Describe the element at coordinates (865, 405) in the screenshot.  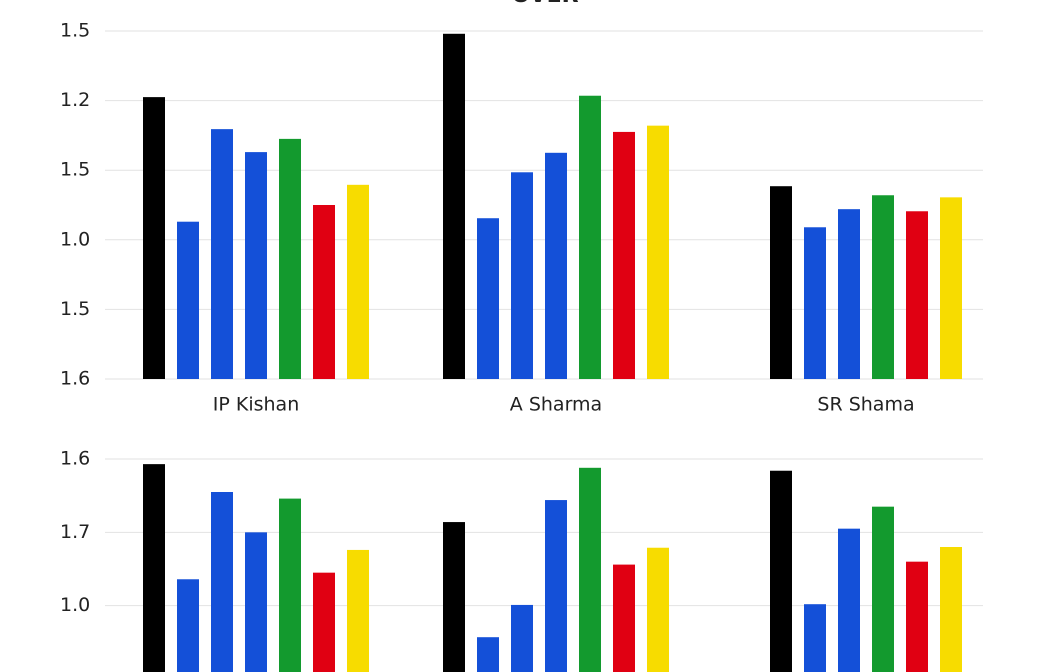
I see `x-tick-label: SR Shama` at that location.